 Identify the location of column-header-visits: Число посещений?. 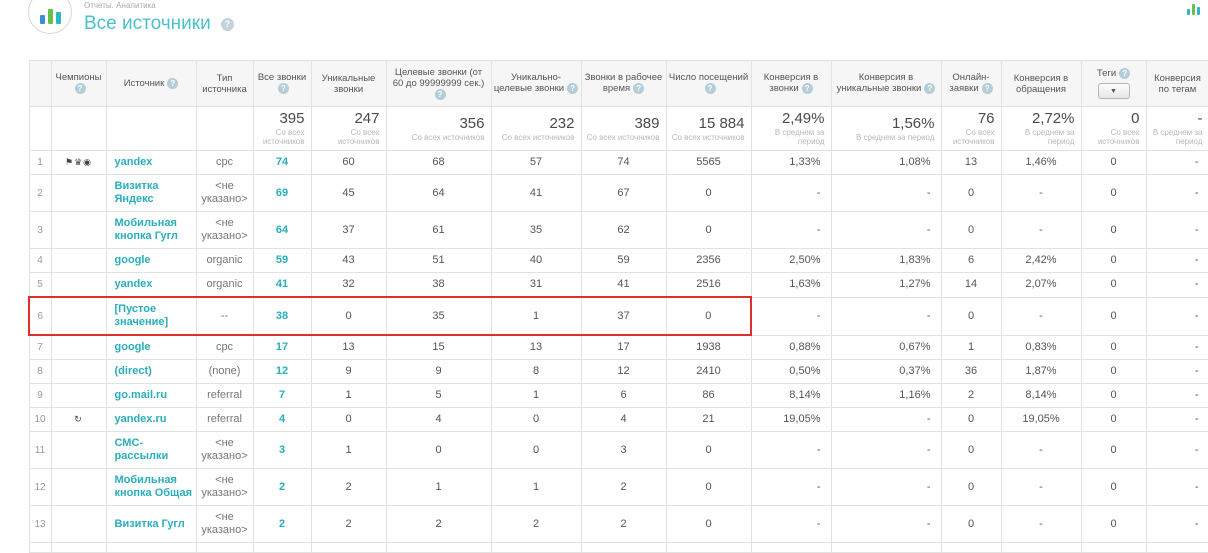
(708, 83).